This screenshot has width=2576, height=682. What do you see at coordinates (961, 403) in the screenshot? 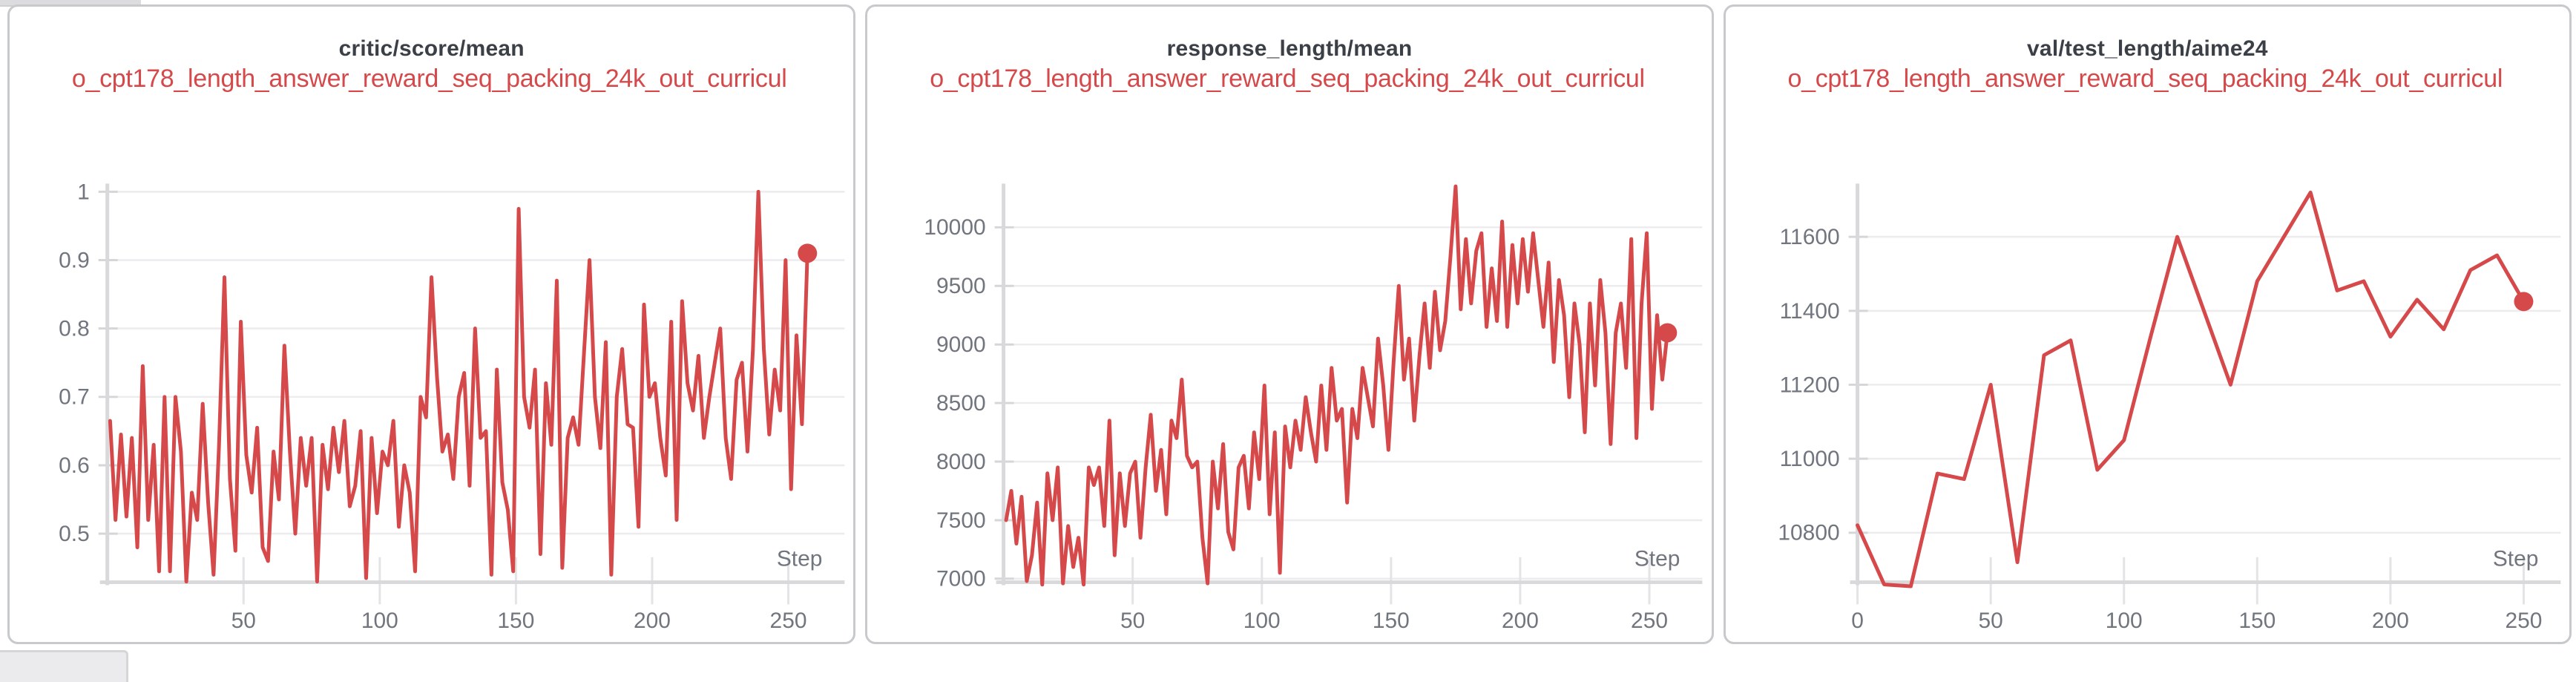
I see `svg-text: 8500` at bounding box center [961, 403].